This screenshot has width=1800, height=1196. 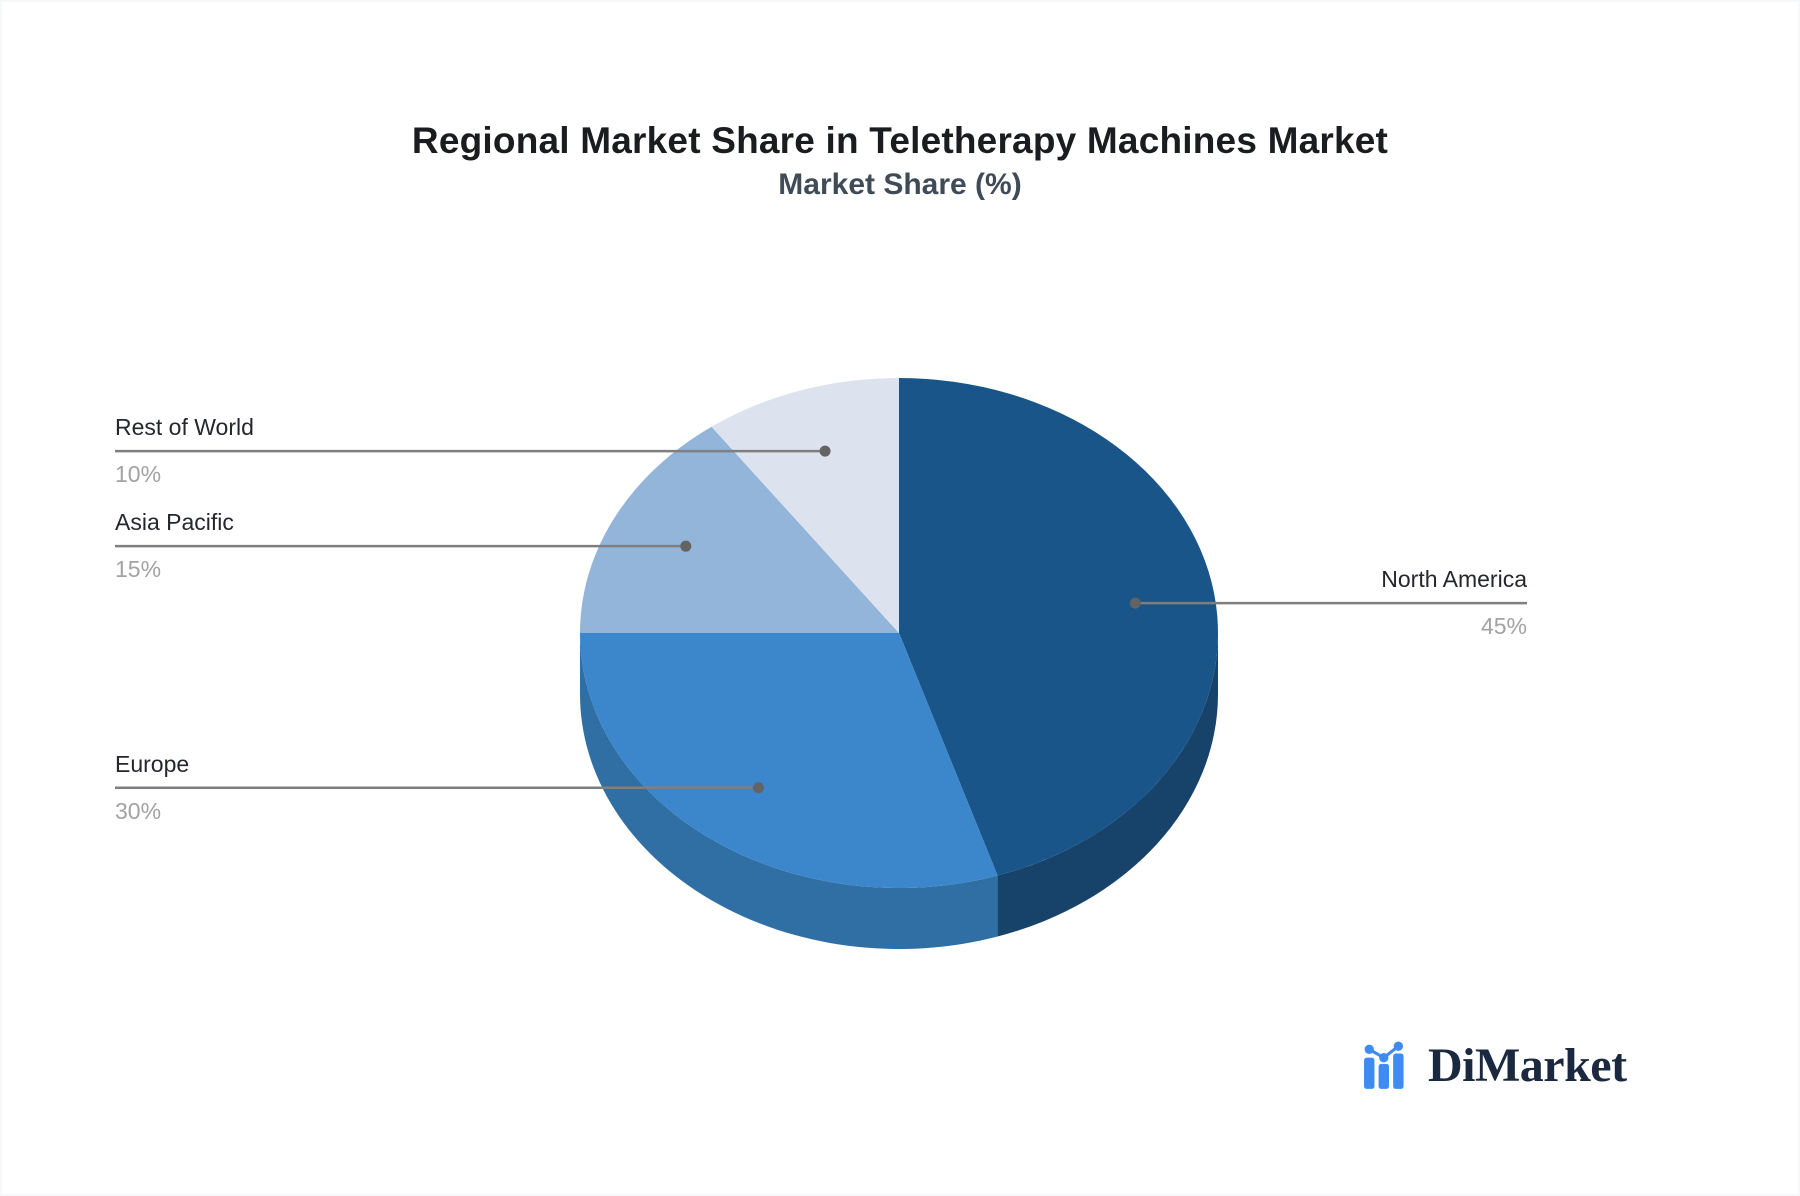 I want to click on brand-name: DiMarket, so click(x=1527, y=1065).